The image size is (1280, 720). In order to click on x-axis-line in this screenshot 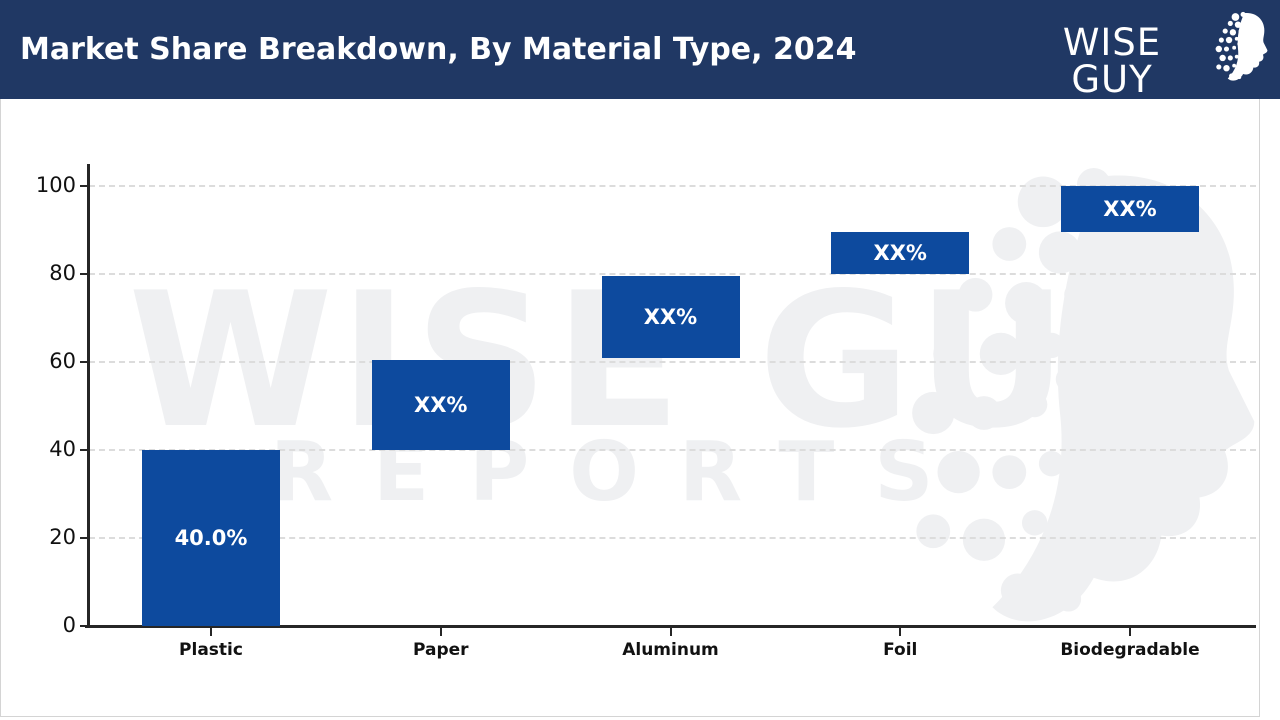, I will do `click(670, 626)`.